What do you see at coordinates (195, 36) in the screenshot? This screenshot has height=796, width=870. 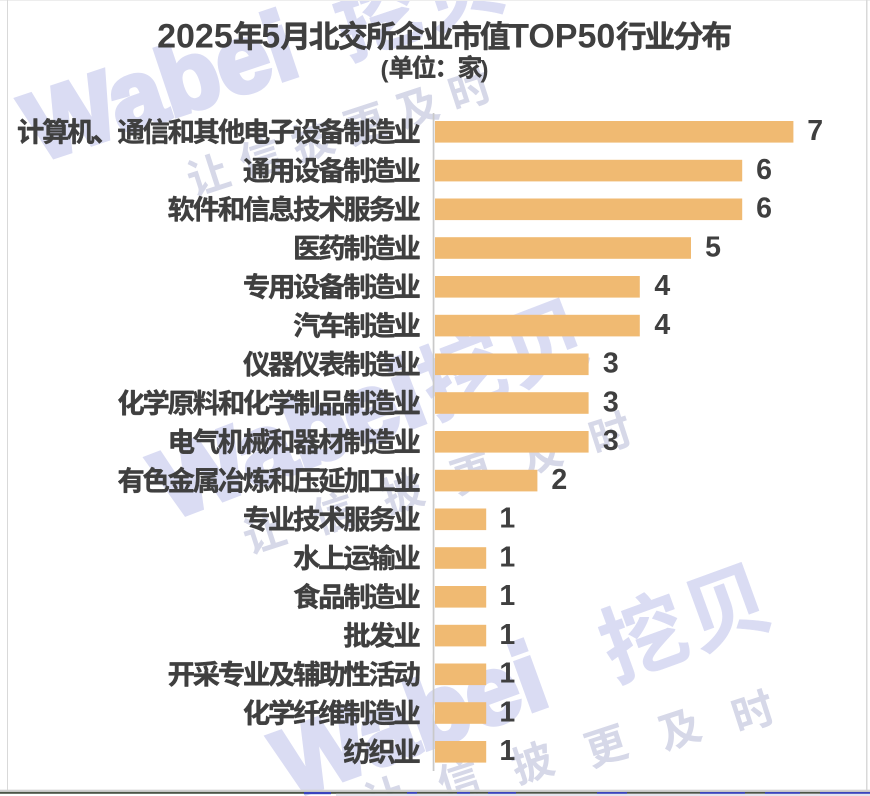 I see `svg-text: 2025` at bounding box center [195, 36].